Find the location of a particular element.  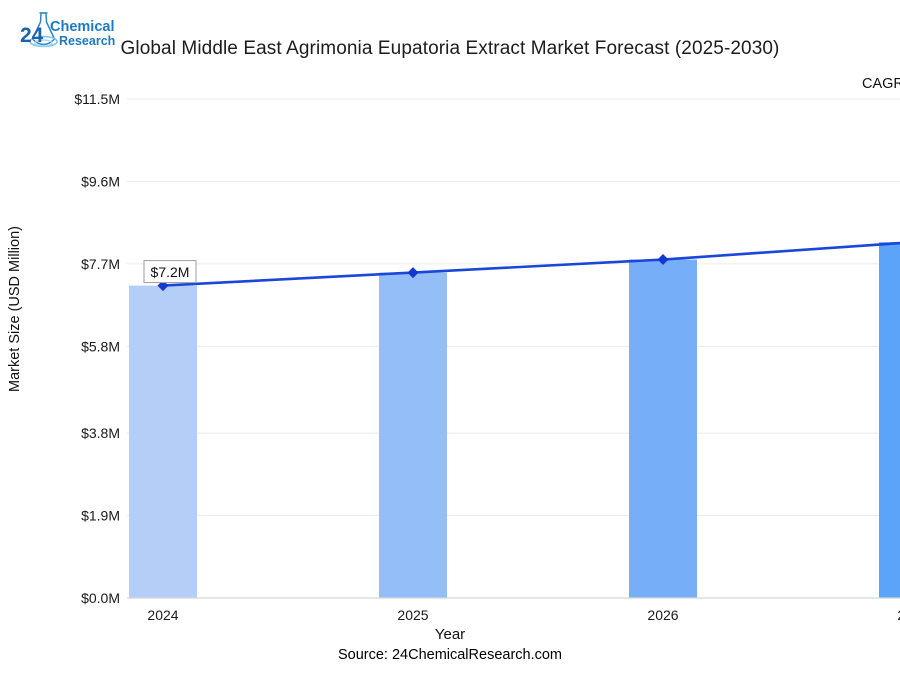

bar-2027 is located at coordinates (889, 420).